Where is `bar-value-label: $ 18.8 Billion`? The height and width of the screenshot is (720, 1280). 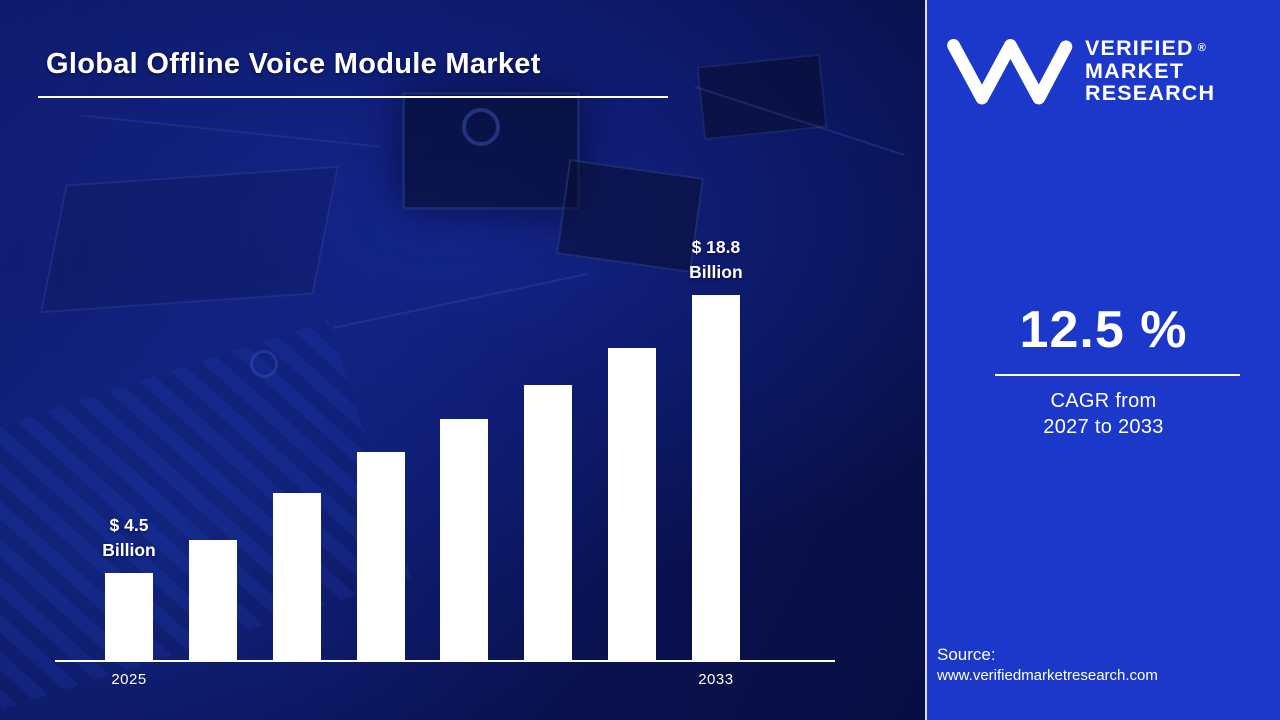
bar-value-label: $ 18.8 Billion is located at coordinates (716, 259).